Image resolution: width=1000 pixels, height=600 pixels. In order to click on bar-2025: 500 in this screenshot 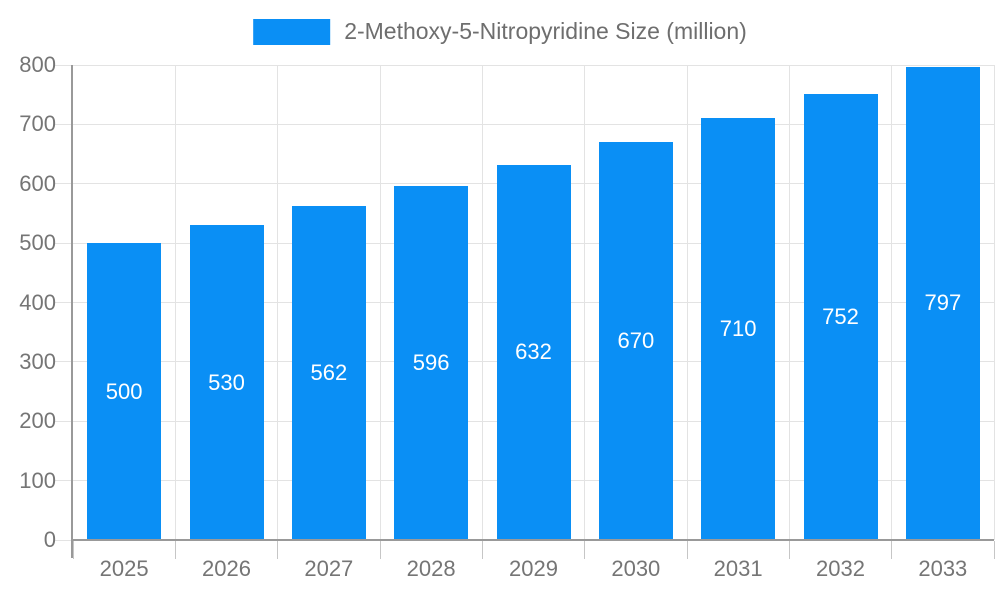, I will do `click(124, 391)`.